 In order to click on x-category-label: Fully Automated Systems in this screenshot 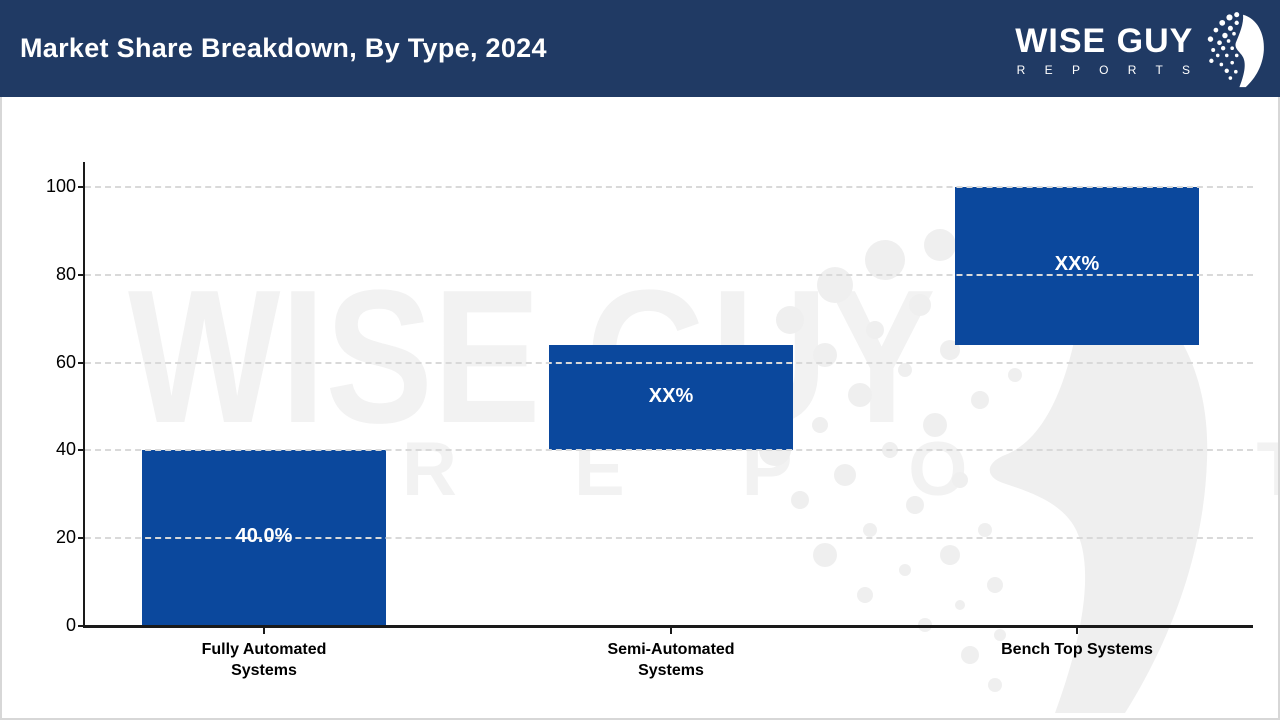, I will do `click(264, 660)`.